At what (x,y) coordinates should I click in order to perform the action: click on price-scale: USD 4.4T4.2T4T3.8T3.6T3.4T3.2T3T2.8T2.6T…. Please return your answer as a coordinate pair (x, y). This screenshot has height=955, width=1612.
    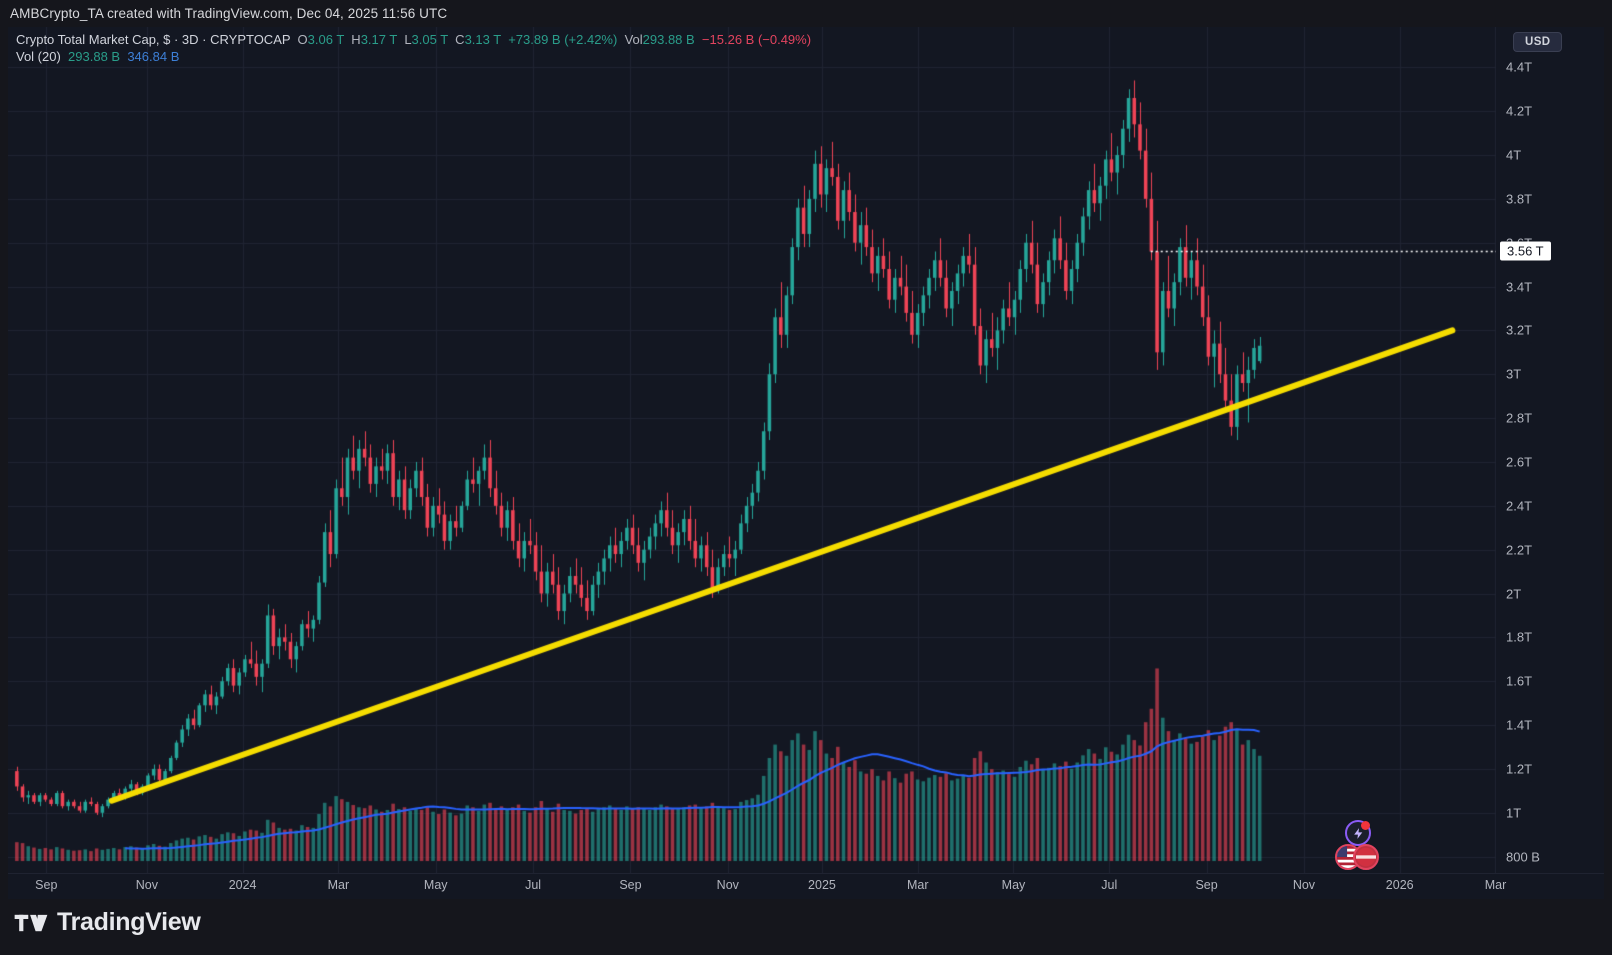
    Looking at the image, I should click on (1550, 450).